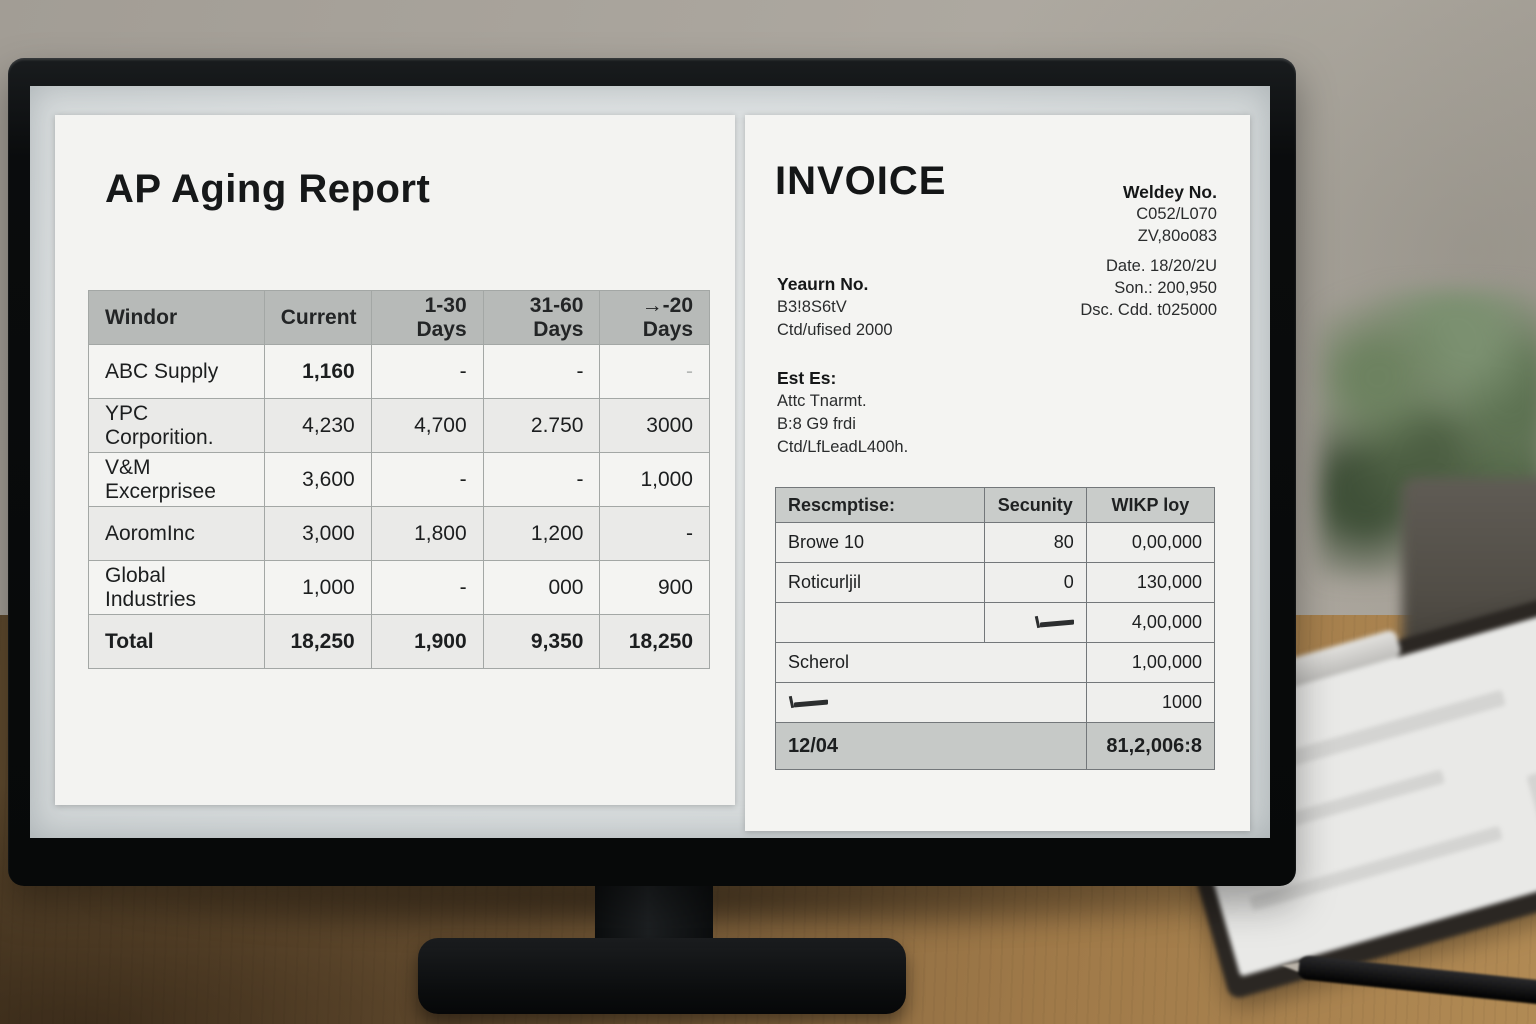  Describe the element at coordinates (1150, 662) in the screenshot. I see `amount-cell: 1,00,000` at that location.